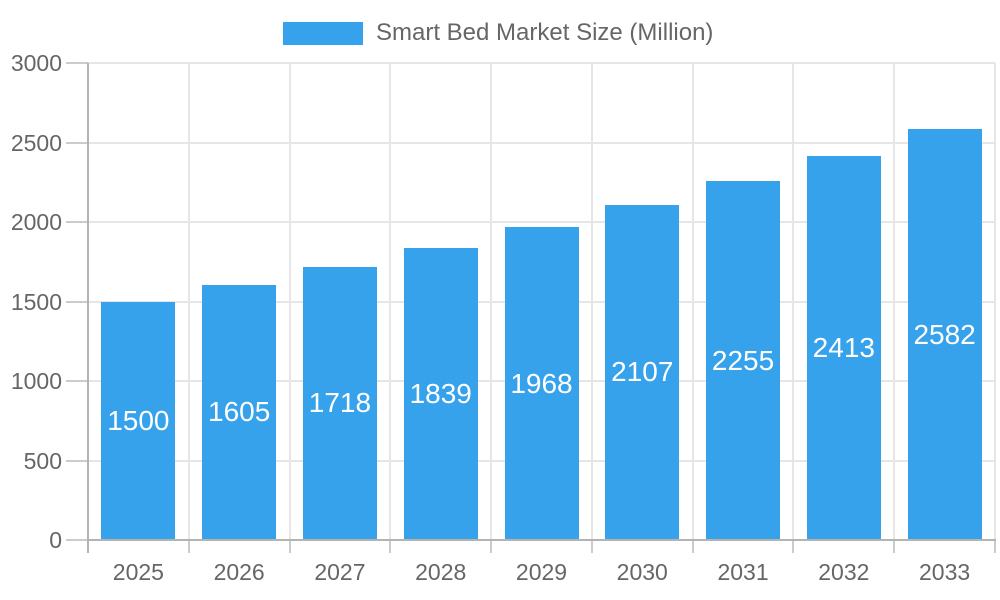 The height and width of the screenshot is (600, 1000). Describe the element at coordinates (36, 381) in the screenshot. I see `y-axis-tick-label: 1000` at that location.